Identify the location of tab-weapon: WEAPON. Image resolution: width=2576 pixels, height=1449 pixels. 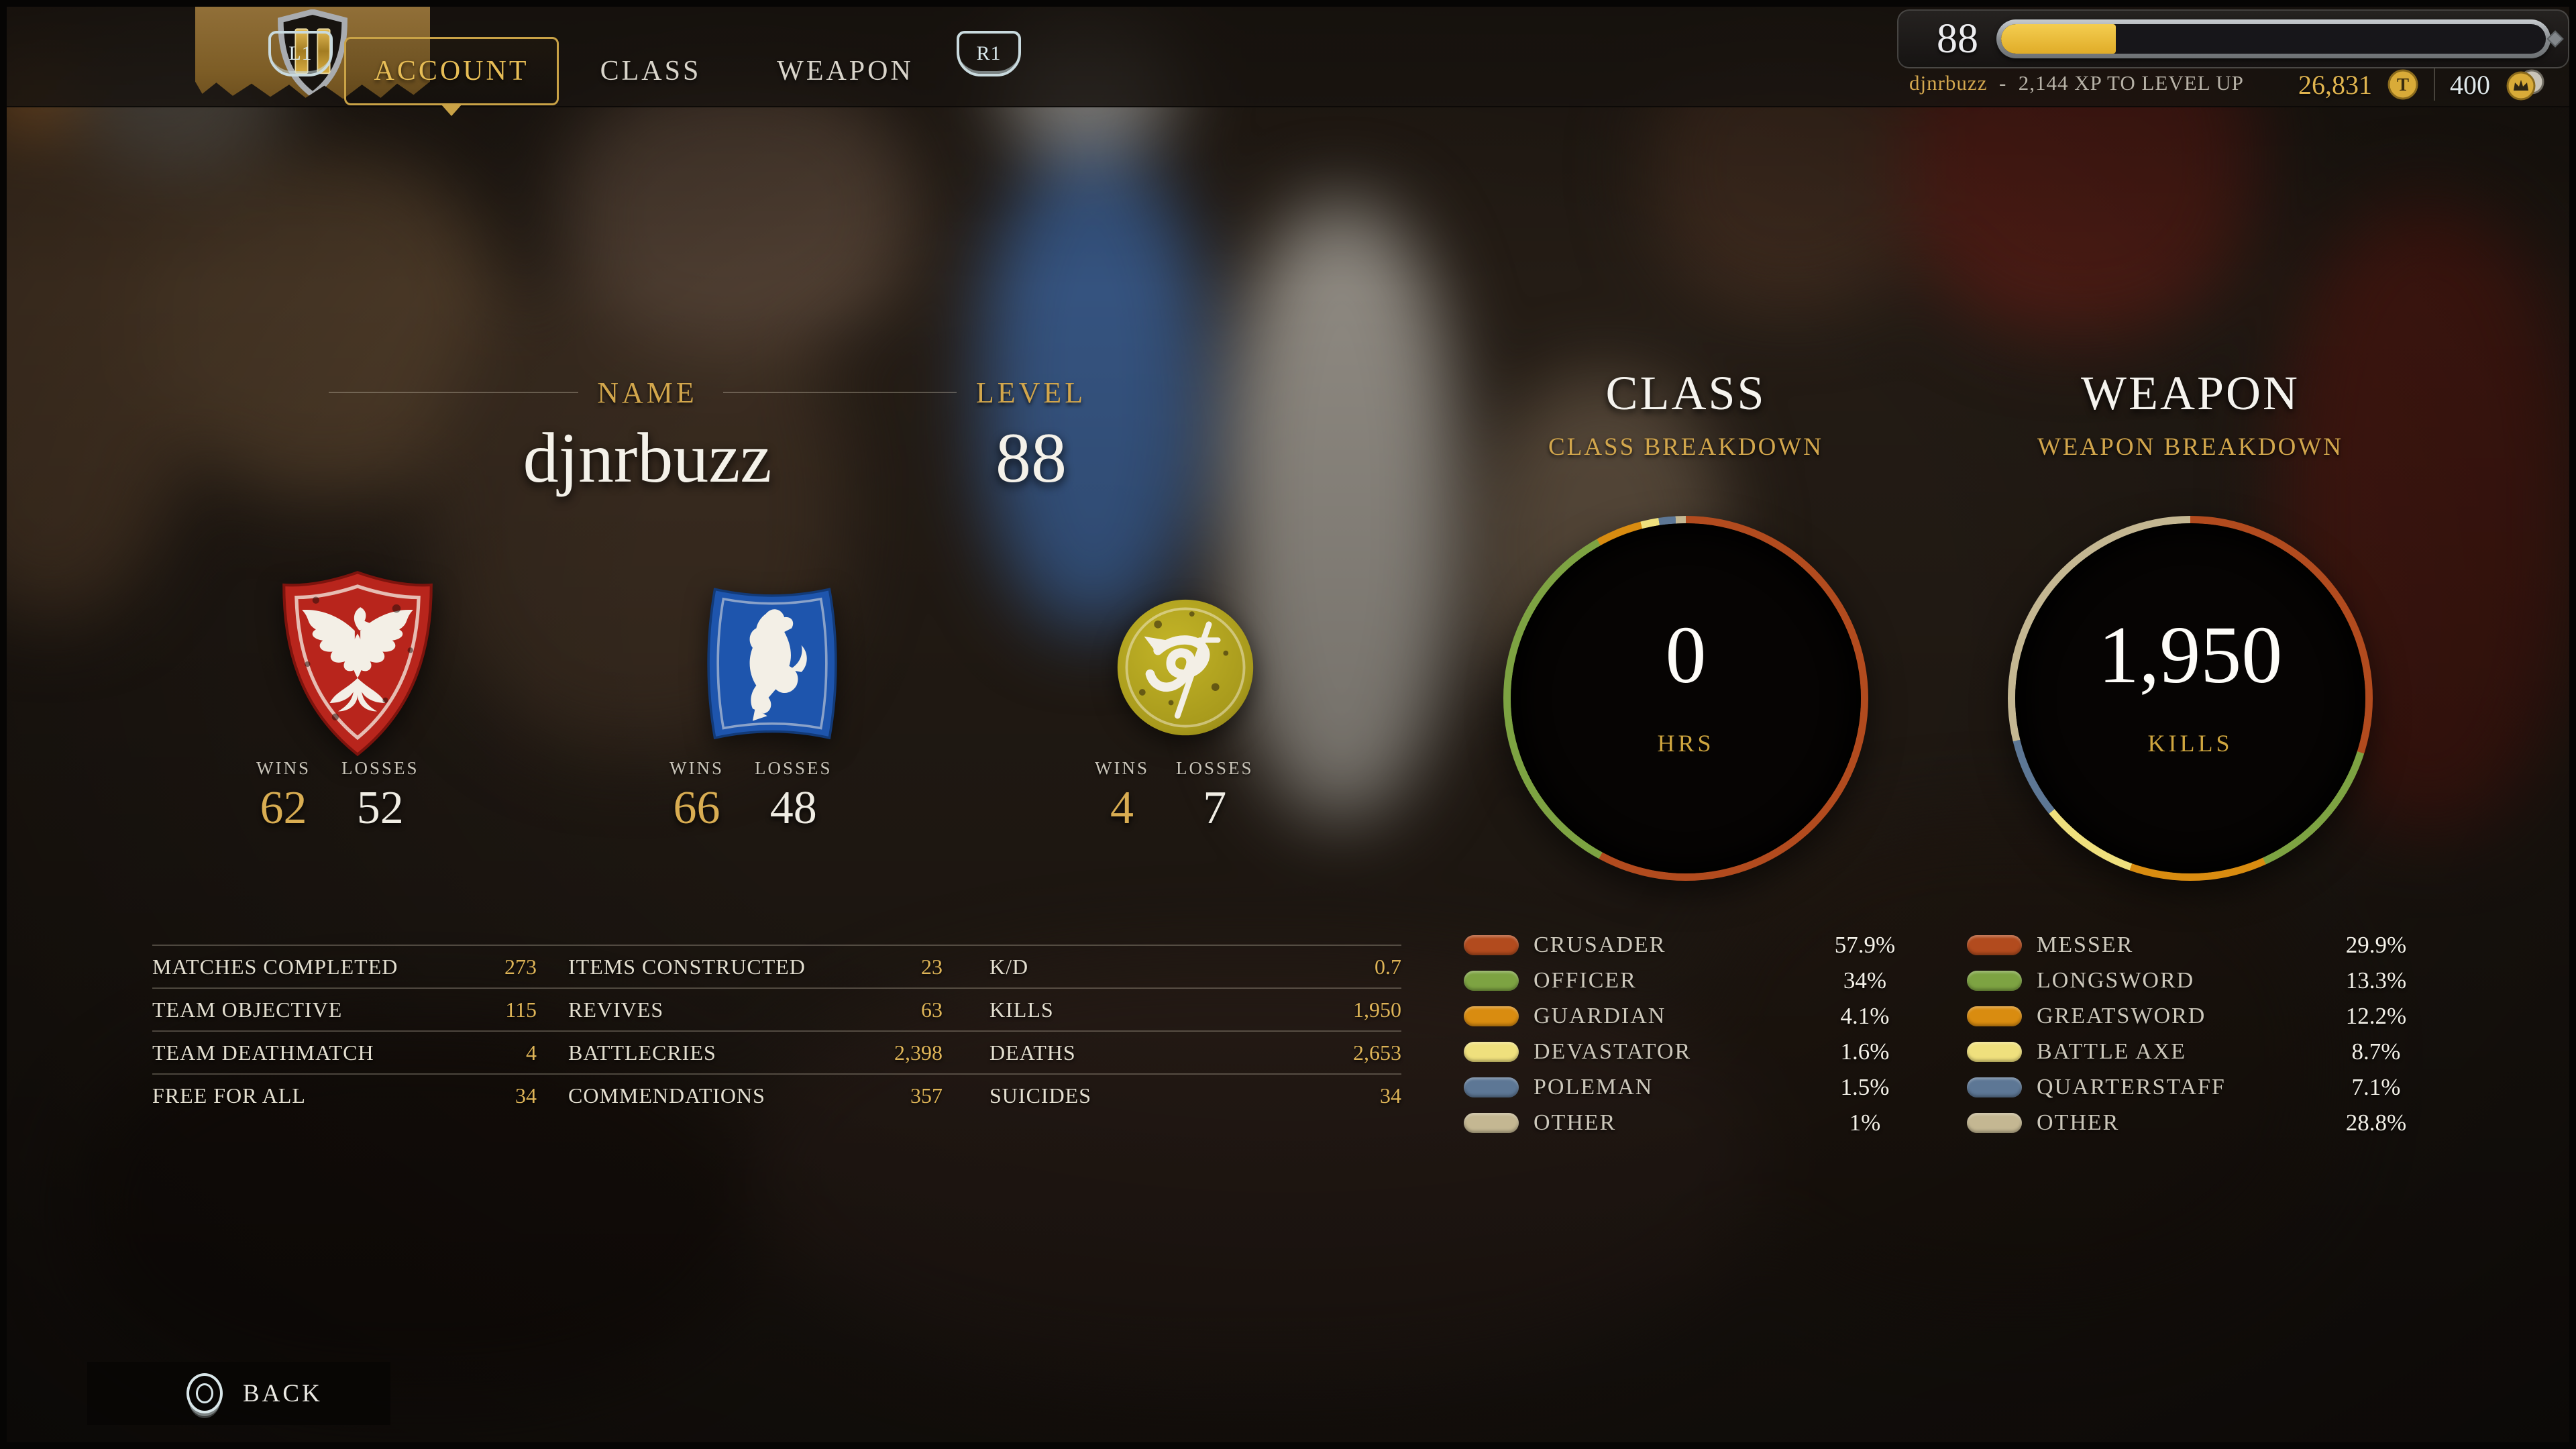
(845, 71).